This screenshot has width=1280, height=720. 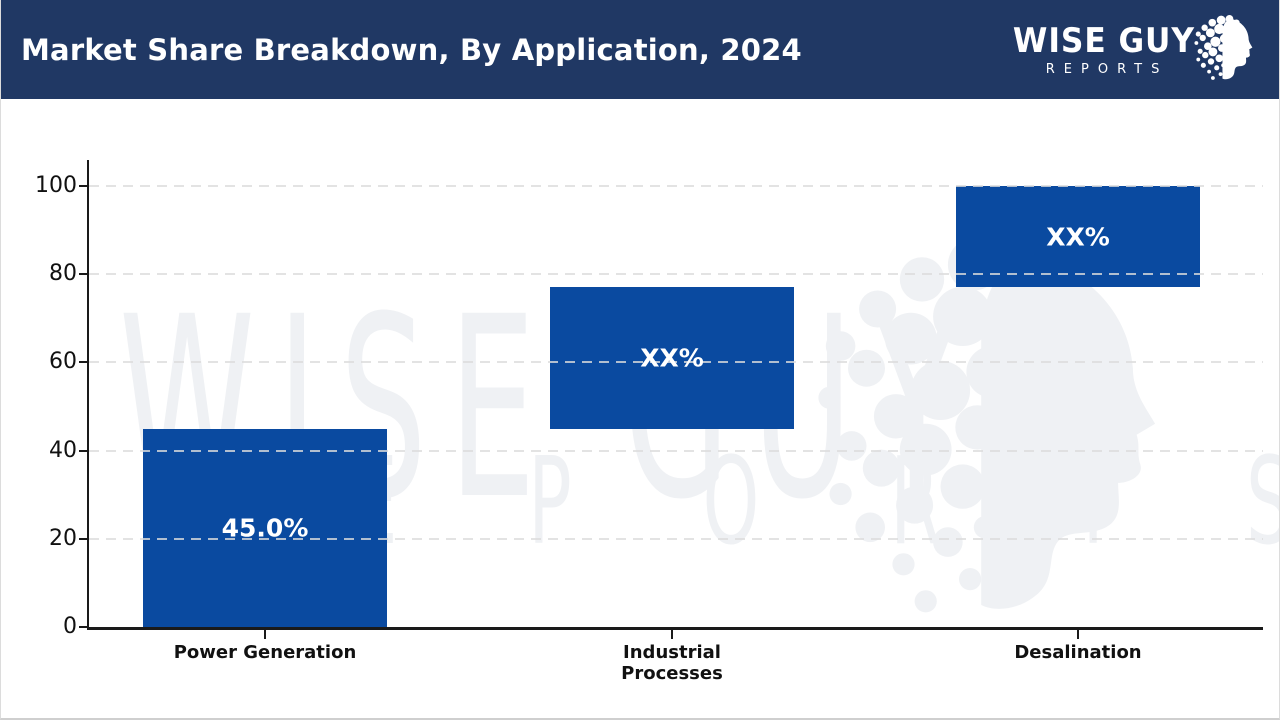 I want to click on logo-text: WISE GUY REPORTS, so click(x=1104, y=50).